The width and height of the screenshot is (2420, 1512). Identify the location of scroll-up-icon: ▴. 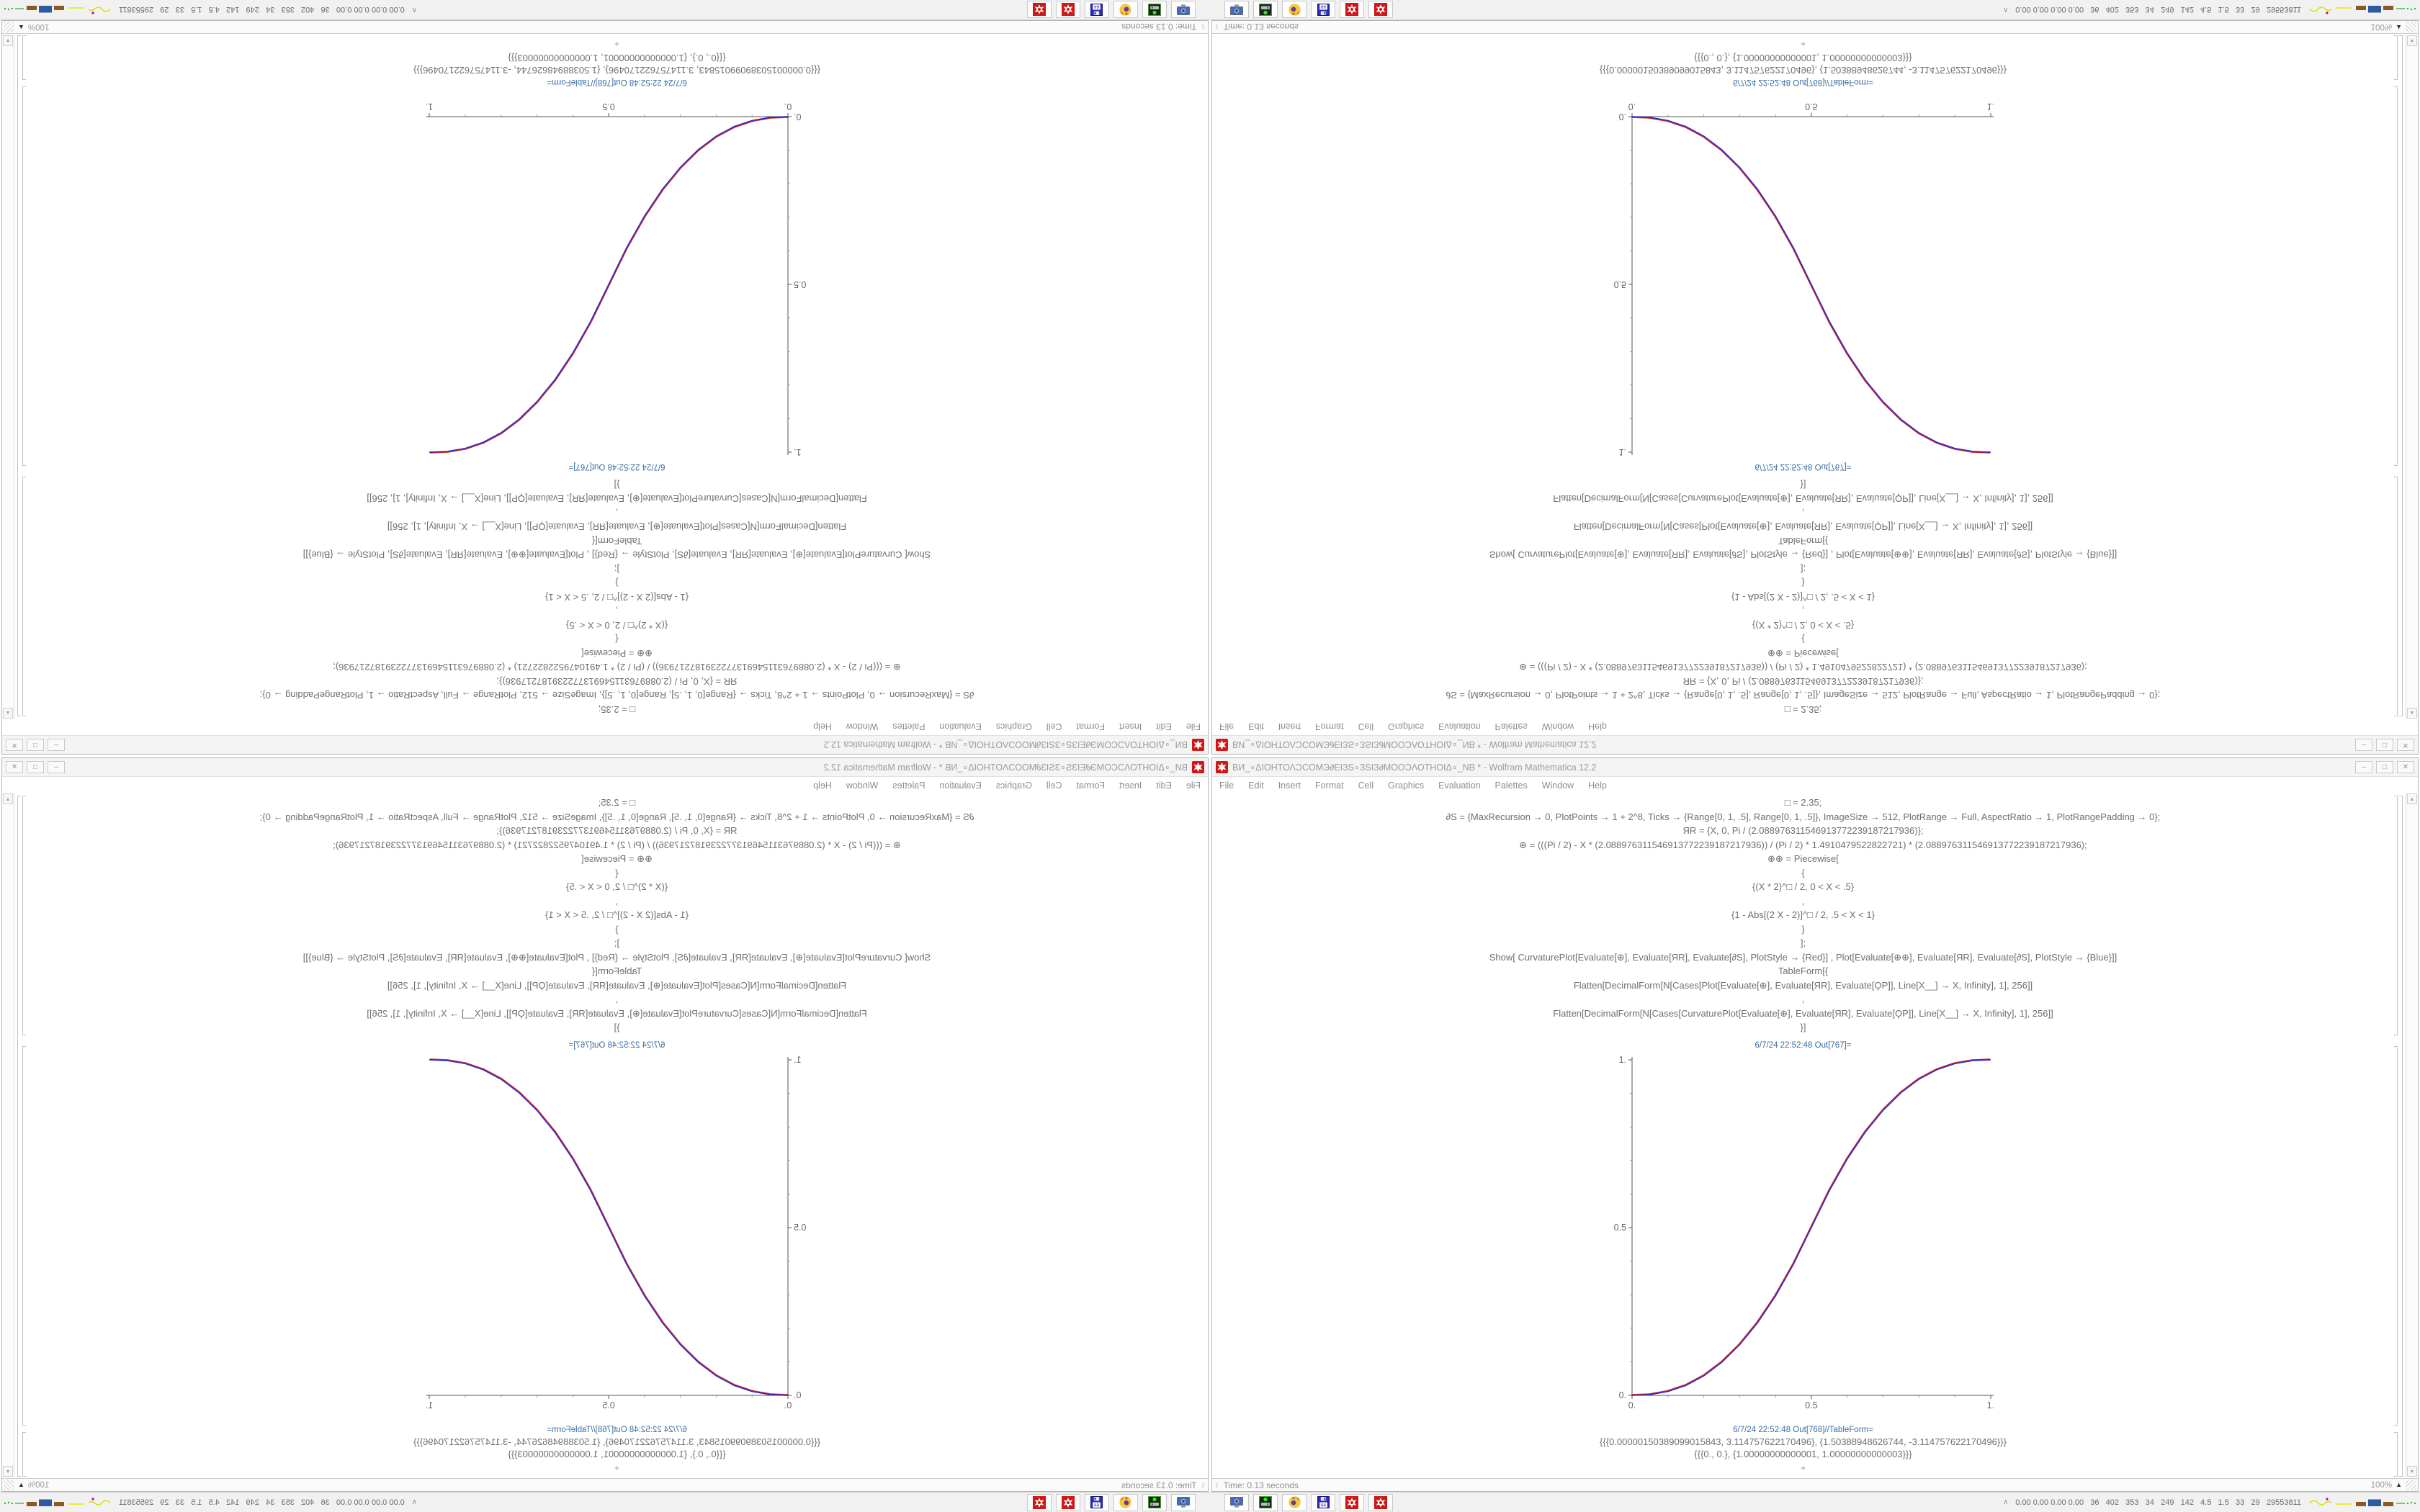
(8, 713).